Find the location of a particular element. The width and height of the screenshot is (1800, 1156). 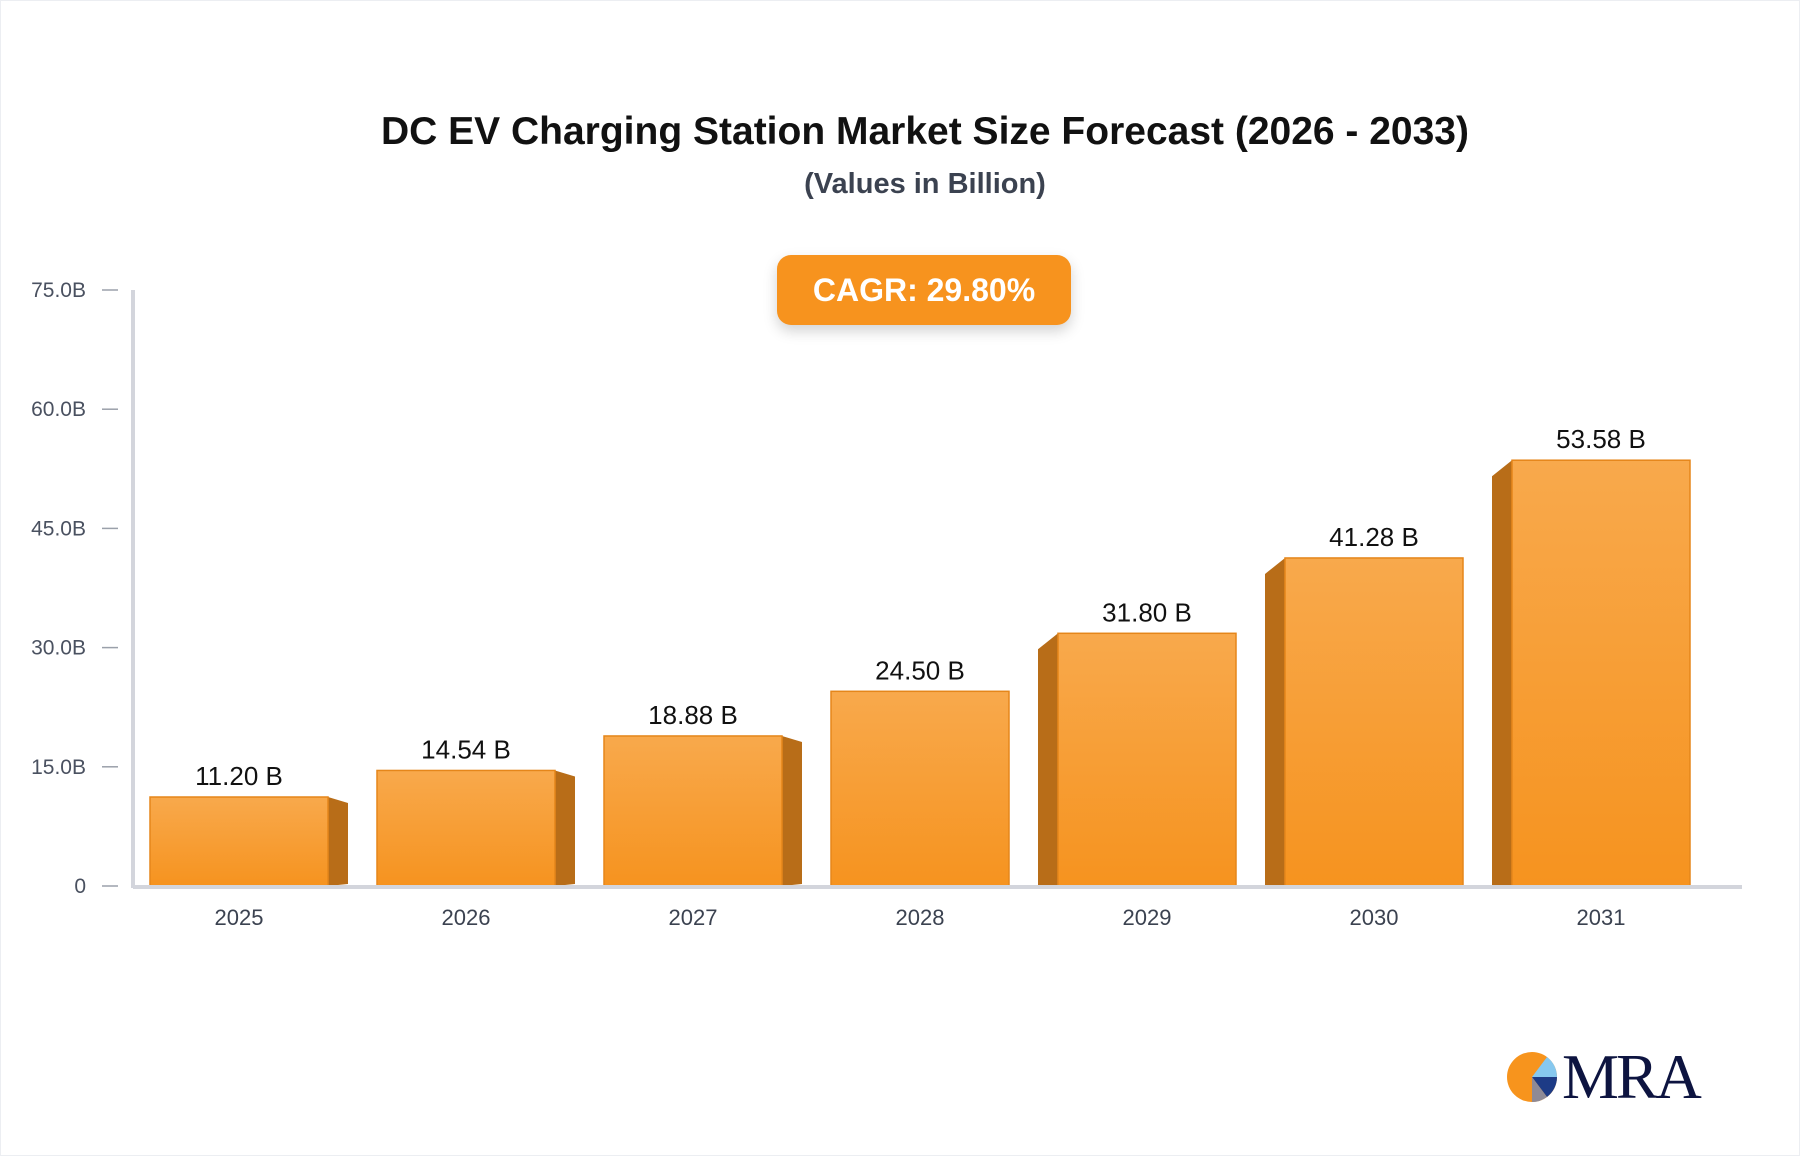

pie-logo-icon is located at coordinates (1532, 1077).